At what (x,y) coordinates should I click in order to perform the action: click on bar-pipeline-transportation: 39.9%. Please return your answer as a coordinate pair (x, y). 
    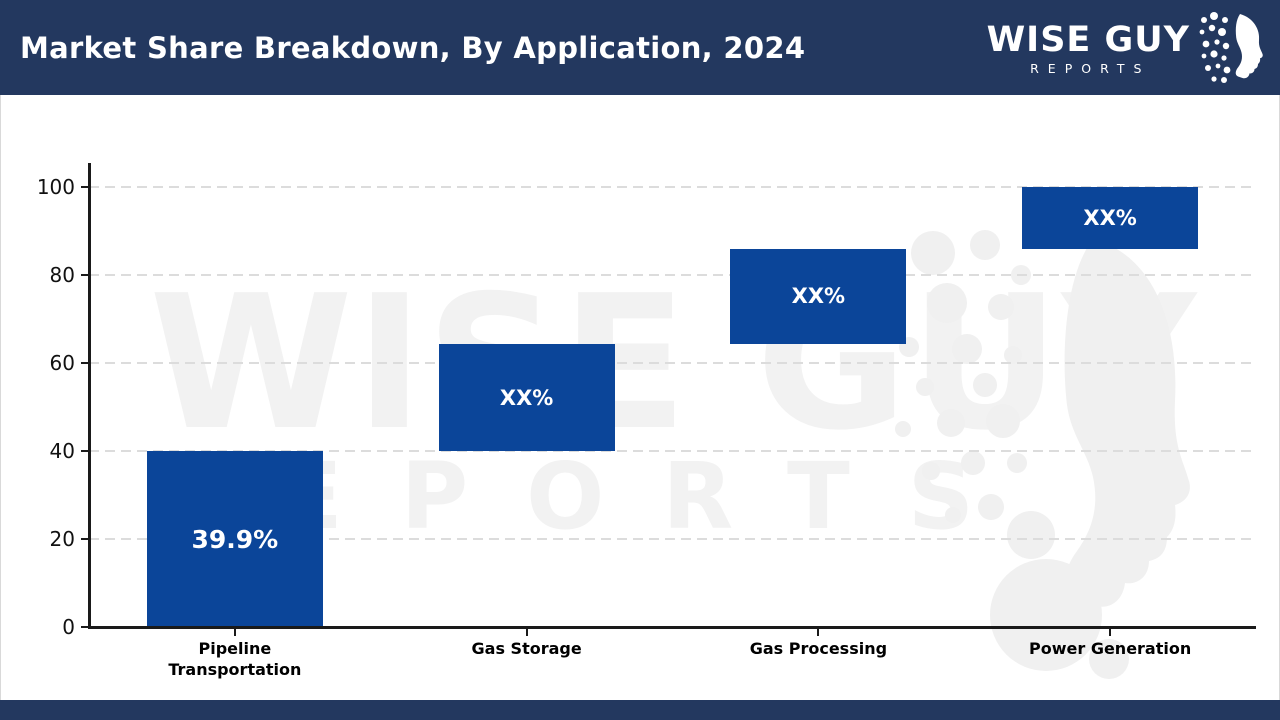
    Looking at the image, I should click on (234, 539).